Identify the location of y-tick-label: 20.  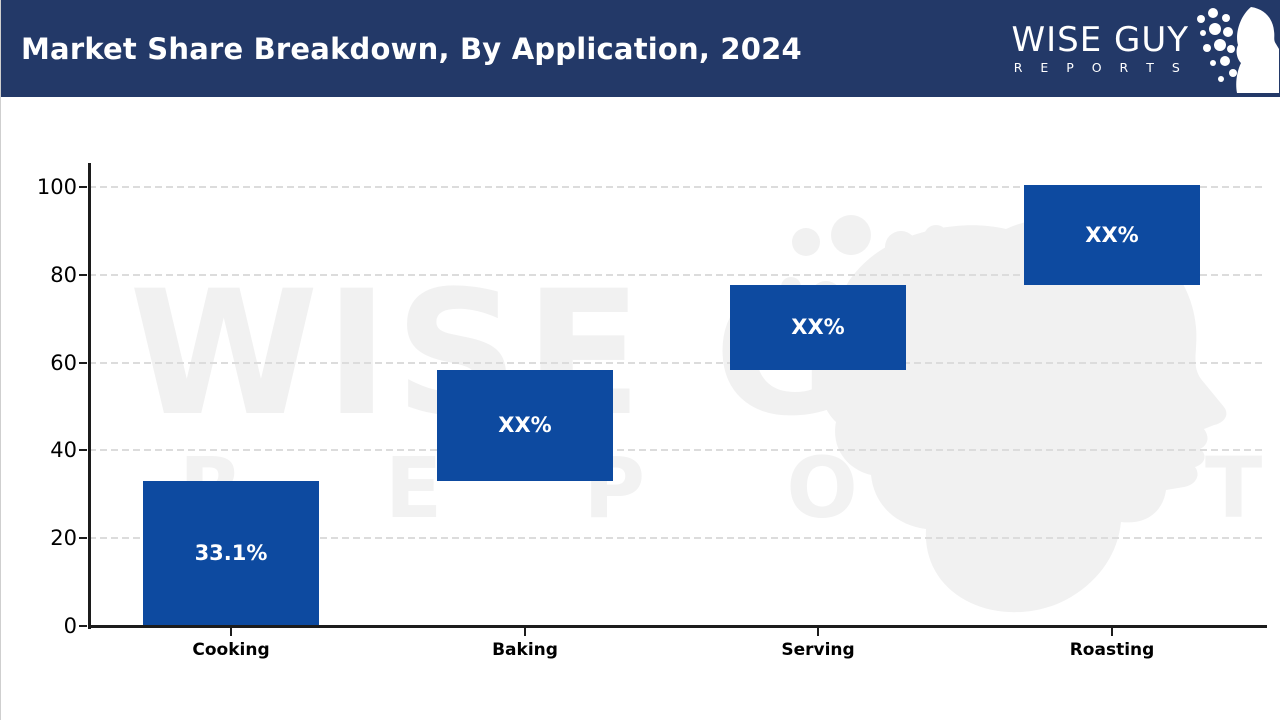
(63, 538).